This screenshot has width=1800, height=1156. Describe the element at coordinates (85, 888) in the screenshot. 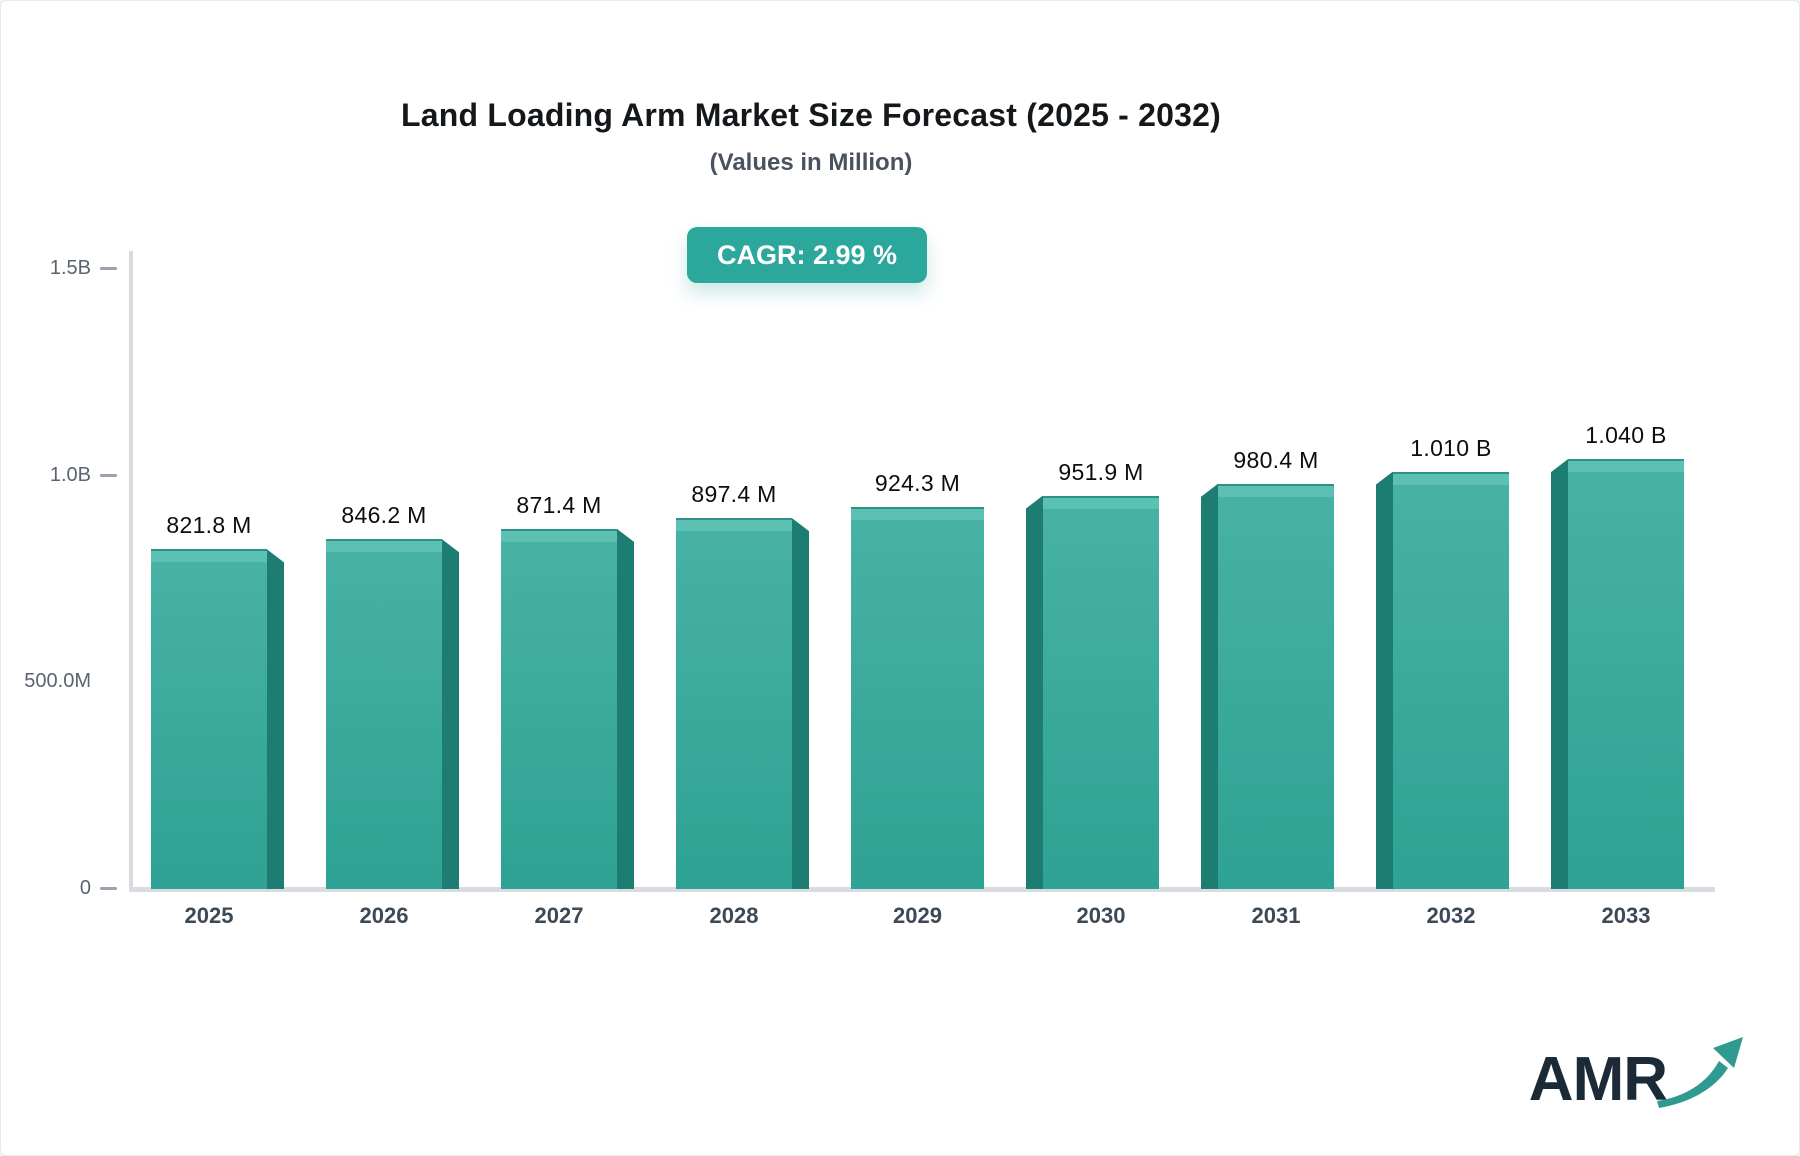

I see `y-axis-label: 0` at that location.